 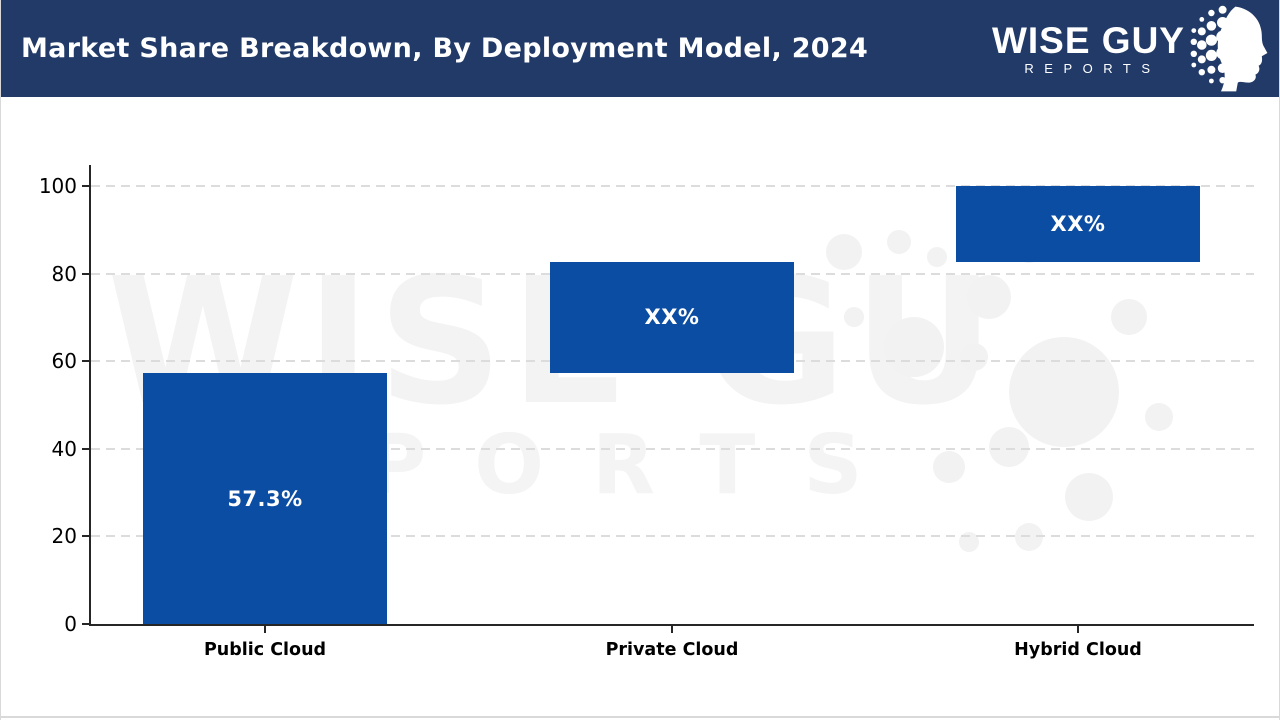 What do you see at coordinates (64, 536) in the screenshot?
I see `y-tick-label: 20` at bounding box center [64, 536].